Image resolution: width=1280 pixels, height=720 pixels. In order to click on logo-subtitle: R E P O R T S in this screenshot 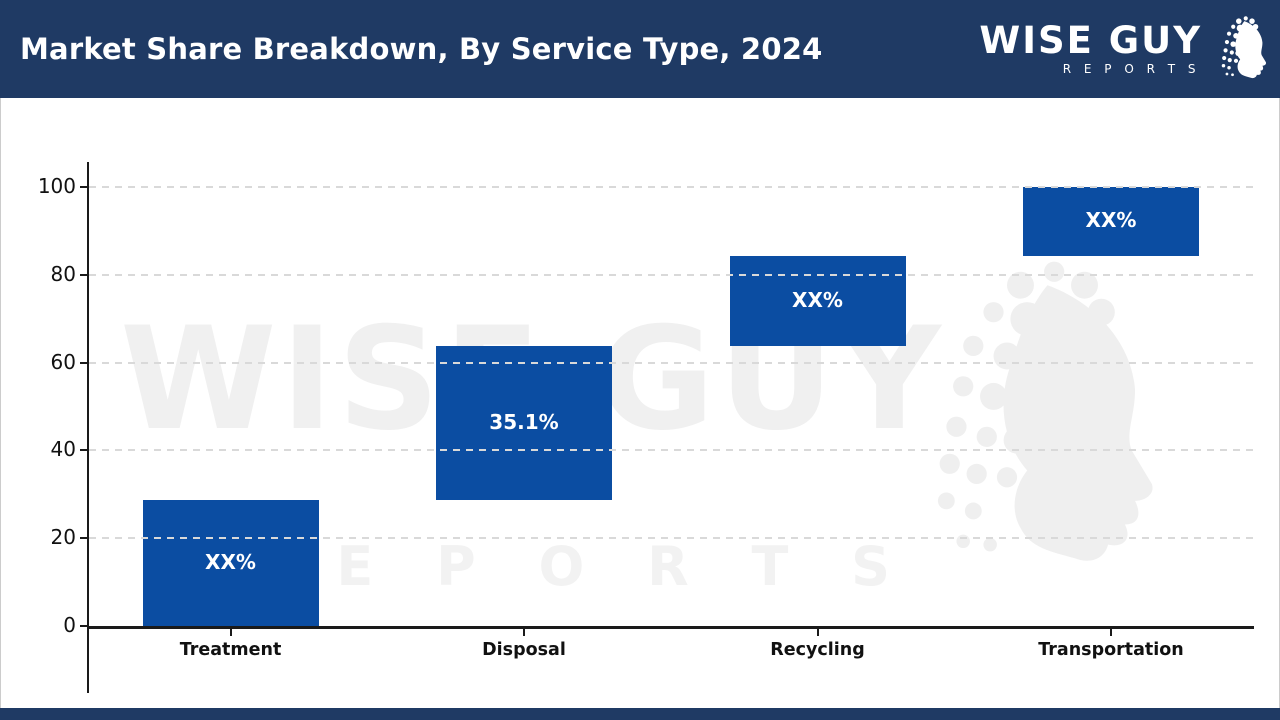, I will do `click(1131, 69)`.